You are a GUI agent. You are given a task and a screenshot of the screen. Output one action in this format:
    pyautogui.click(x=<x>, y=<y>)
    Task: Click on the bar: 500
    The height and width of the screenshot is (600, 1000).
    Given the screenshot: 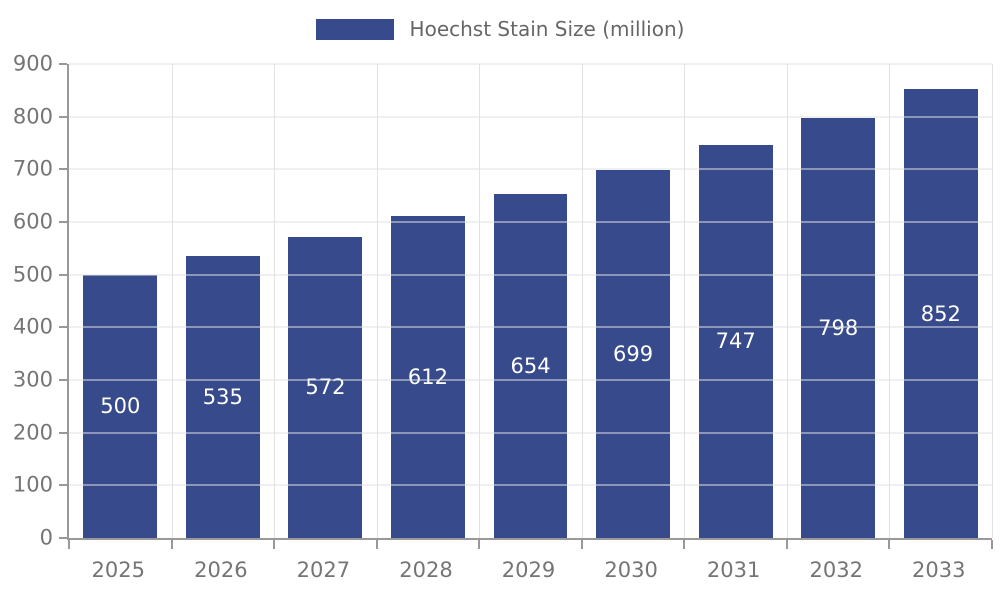 What is the action you would take?
    pyautogui.click(x=120, y=406)
    